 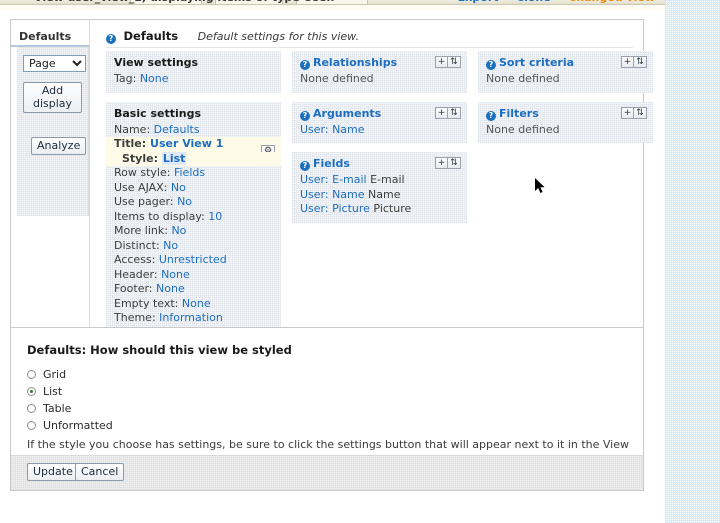 What do you see at coordinates (31, 391) in the screenshot?
I see `radio-list-icon` at bounding box center [31, 391].